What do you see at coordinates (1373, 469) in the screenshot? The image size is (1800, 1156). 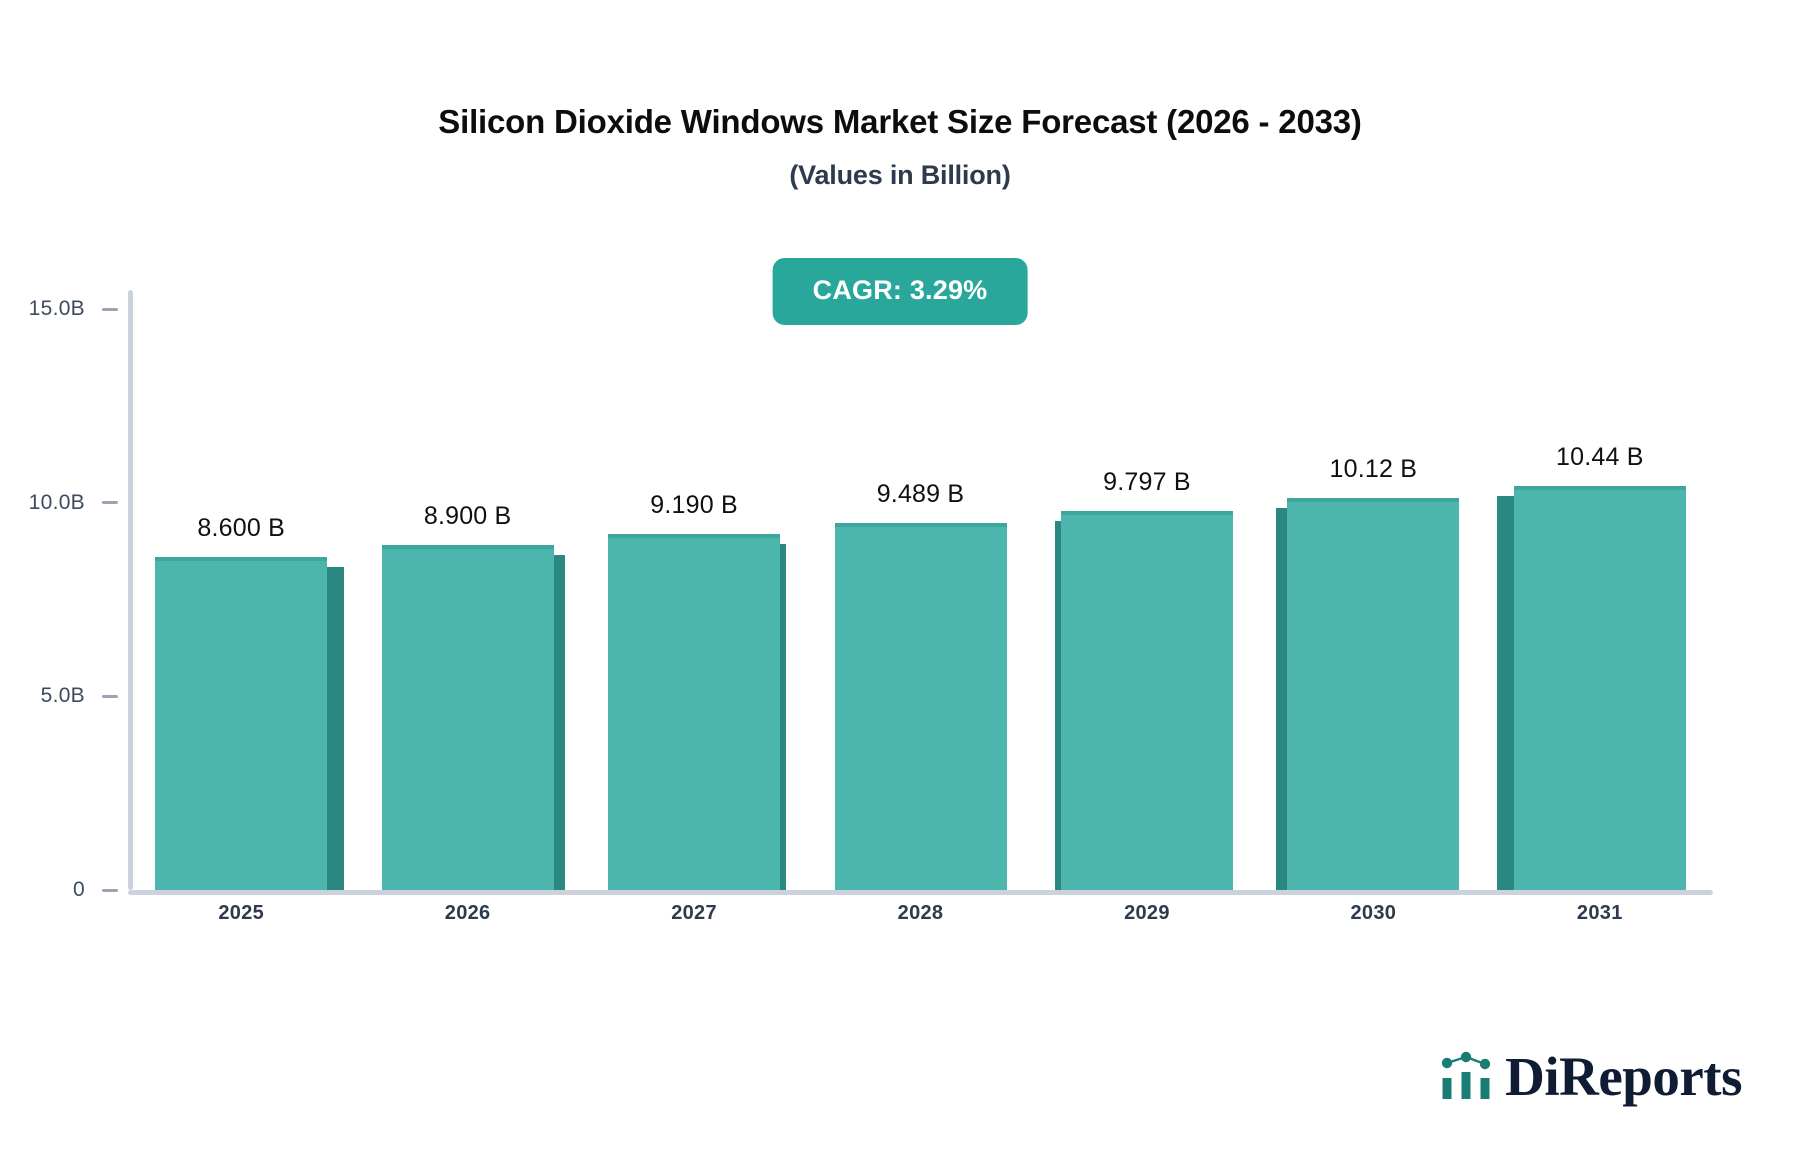 I see `bar-value-label: 10.12 B` at bounding box center [1373, 469].